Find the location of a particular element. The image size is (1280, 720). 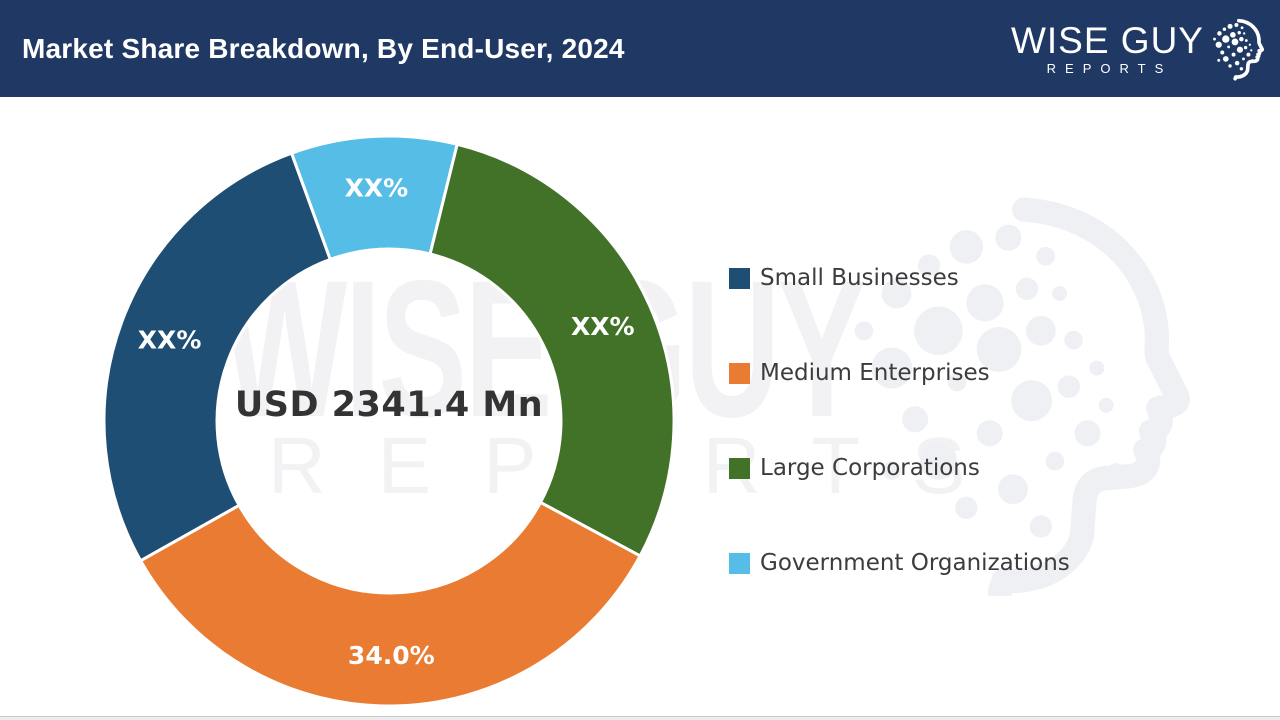

brand-logo: WISE GUY REPORTS is located at coordinates (1137, 48).